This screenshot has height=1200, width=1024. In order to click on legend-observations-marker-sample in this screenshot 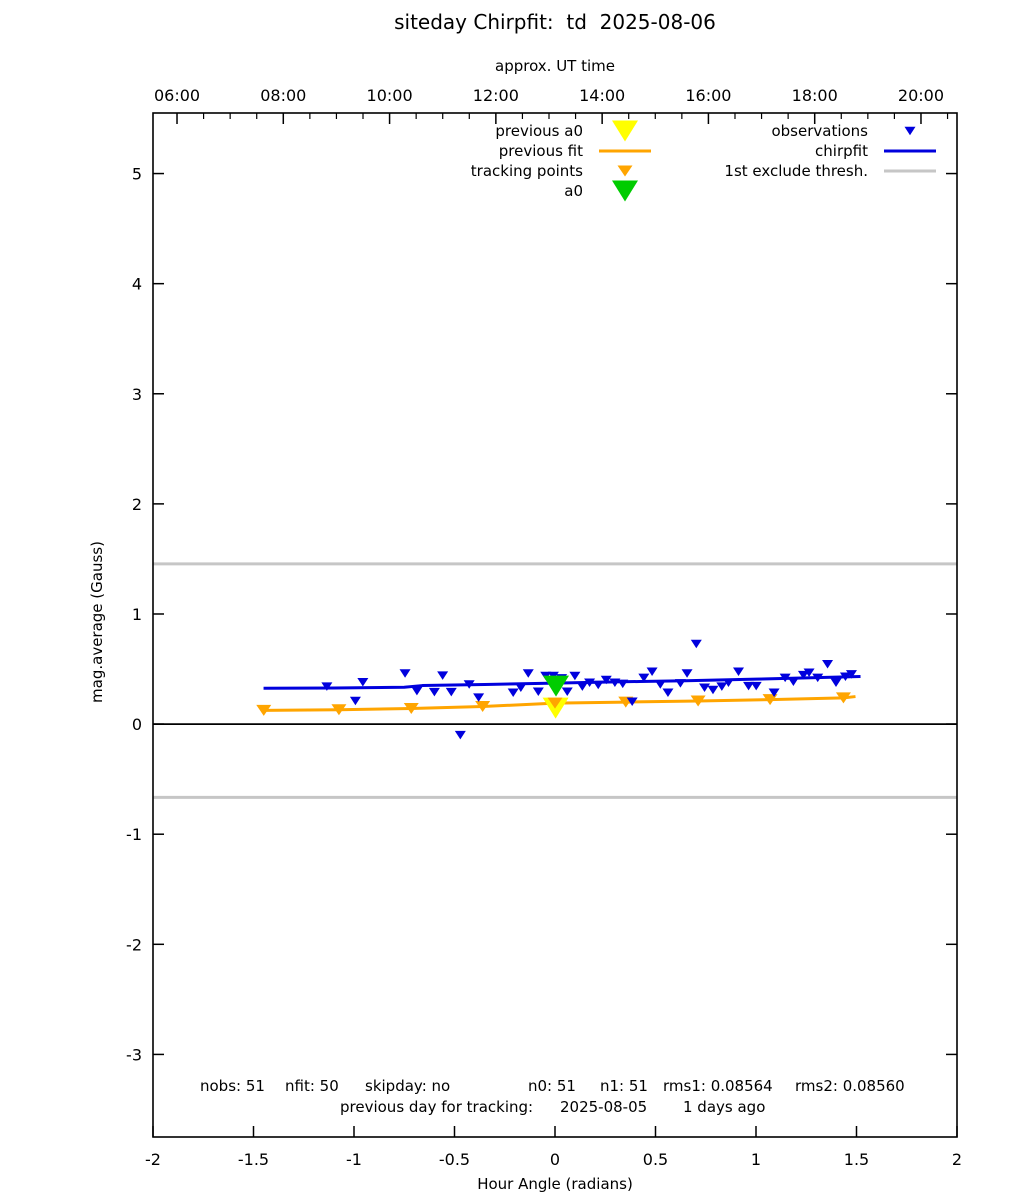, I will do `click(910, 131)`.